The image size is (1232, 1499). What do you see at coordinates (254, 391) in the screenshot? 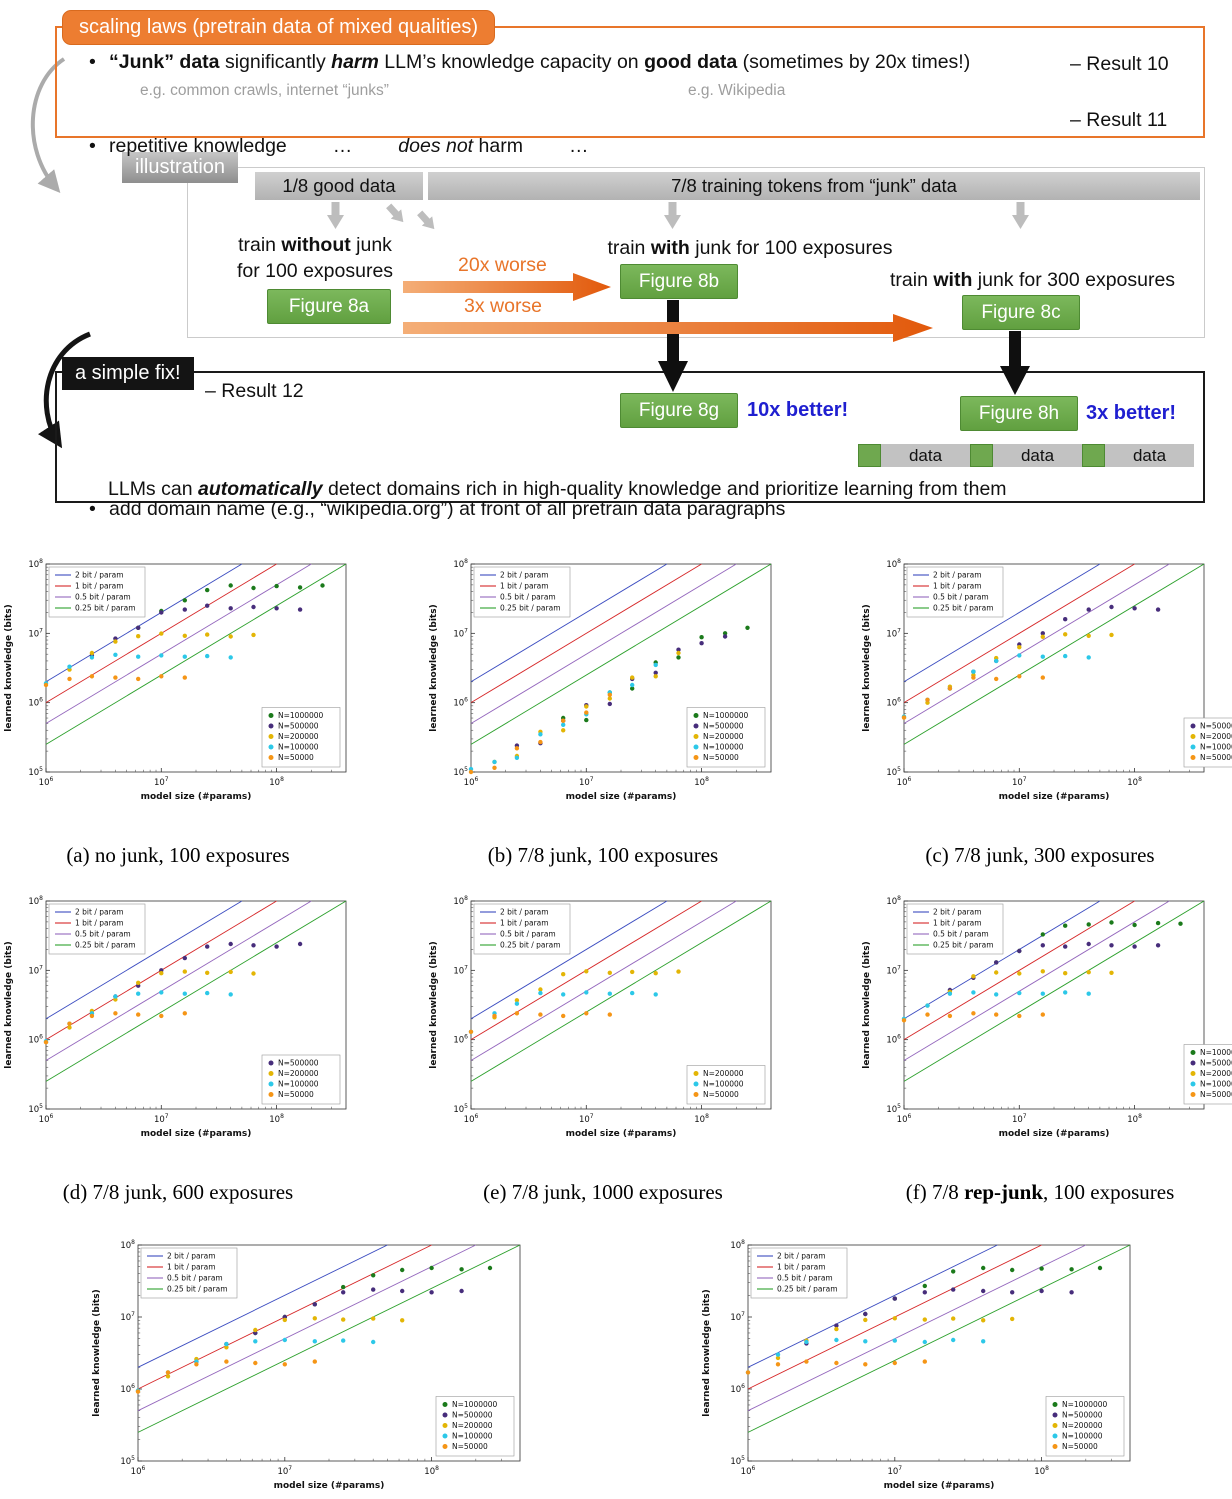
I see `result-12-label: – Result 12` at bounding box center [254, 391].